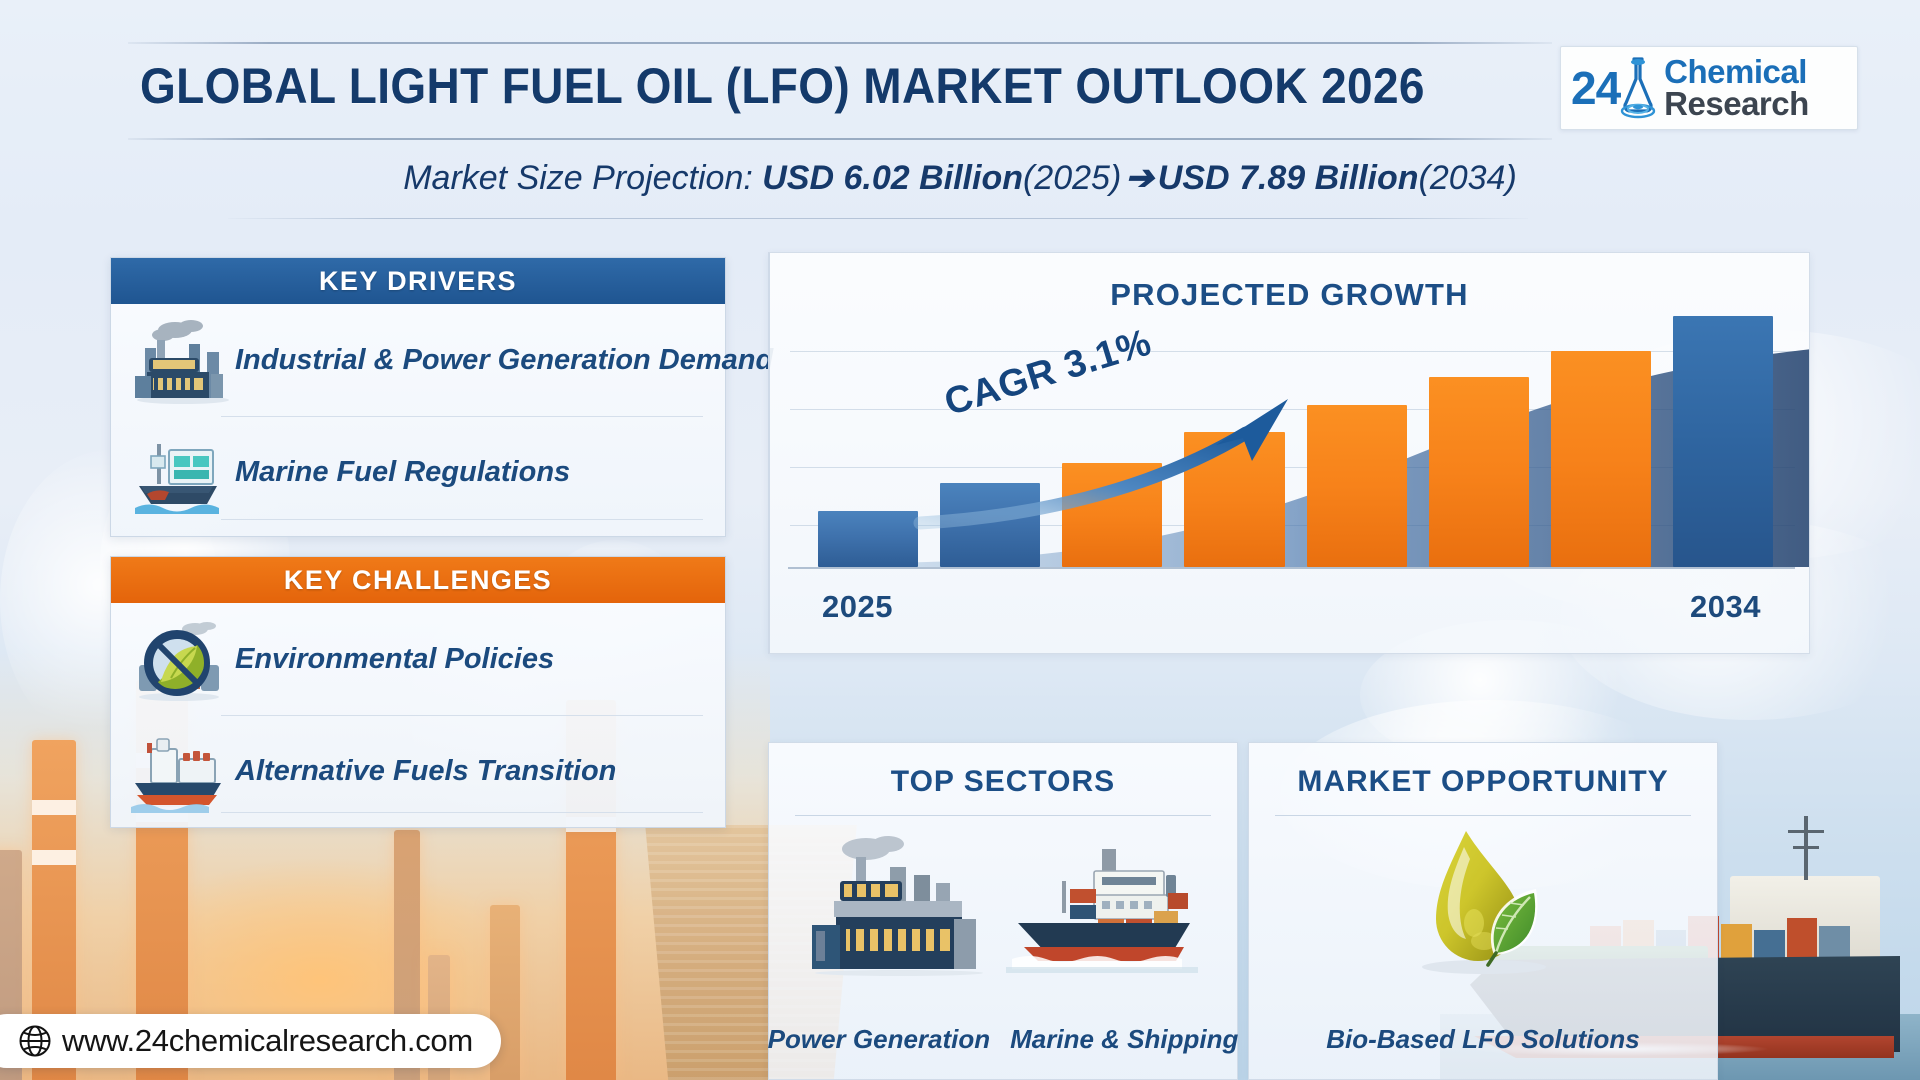 Image resolution: width=1920 pixels, height=1080 pixels. What do you see at coordinates (395, 658) in the screenshot?
I see `list-item-label: Environmental Policies` at bounding box center [395, 658].